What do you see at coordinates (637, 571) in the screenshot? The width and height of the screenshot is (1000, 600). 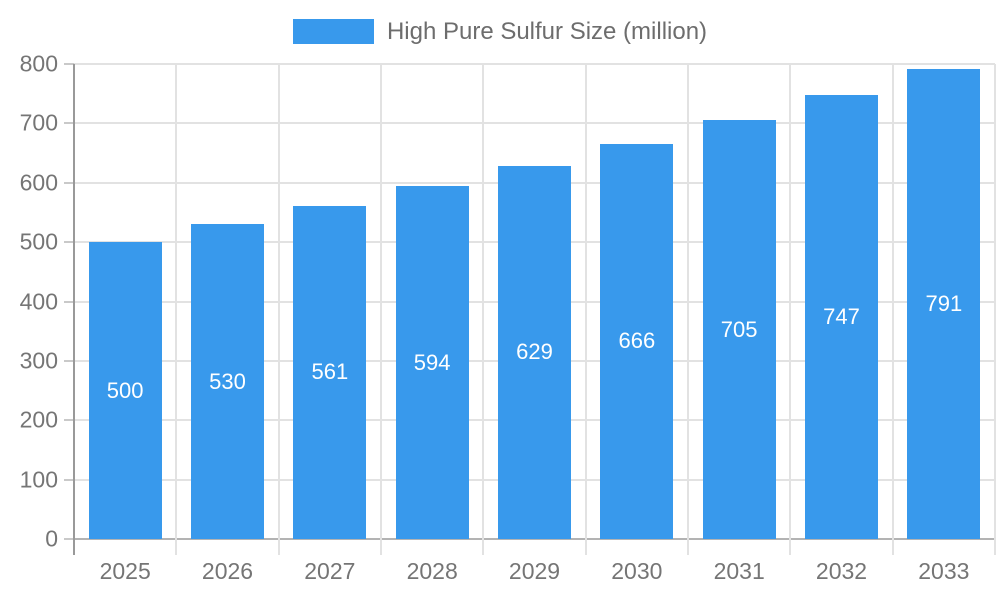 I see `x-axis-label: 2030` at bounding box center [637, 571].